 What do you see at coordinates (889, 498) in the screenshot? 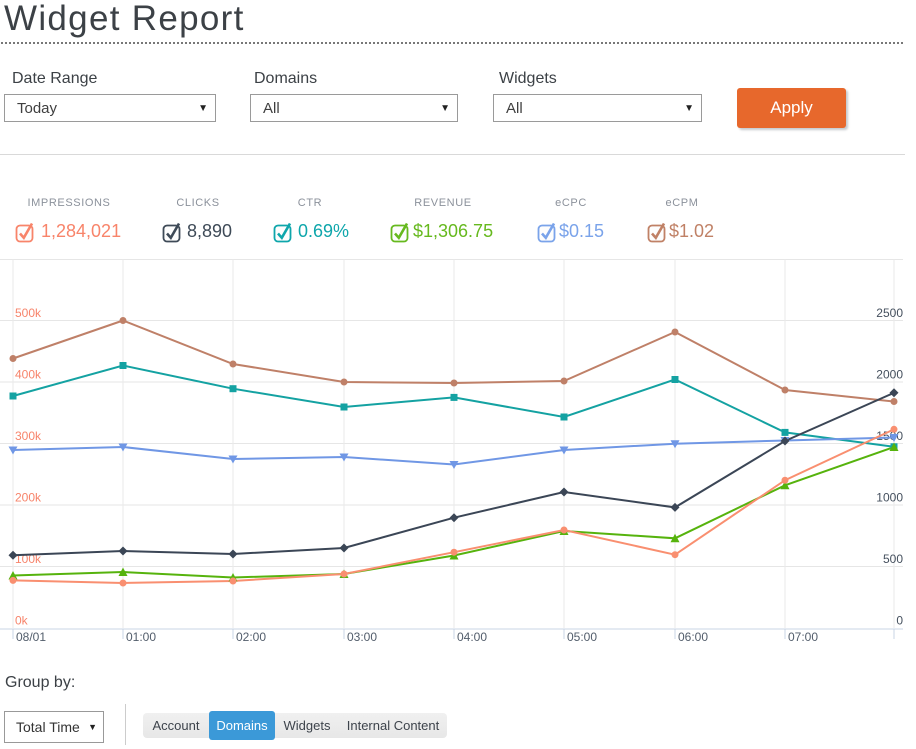
I see `svg-text: 1000` at bounding box center [889, 498].